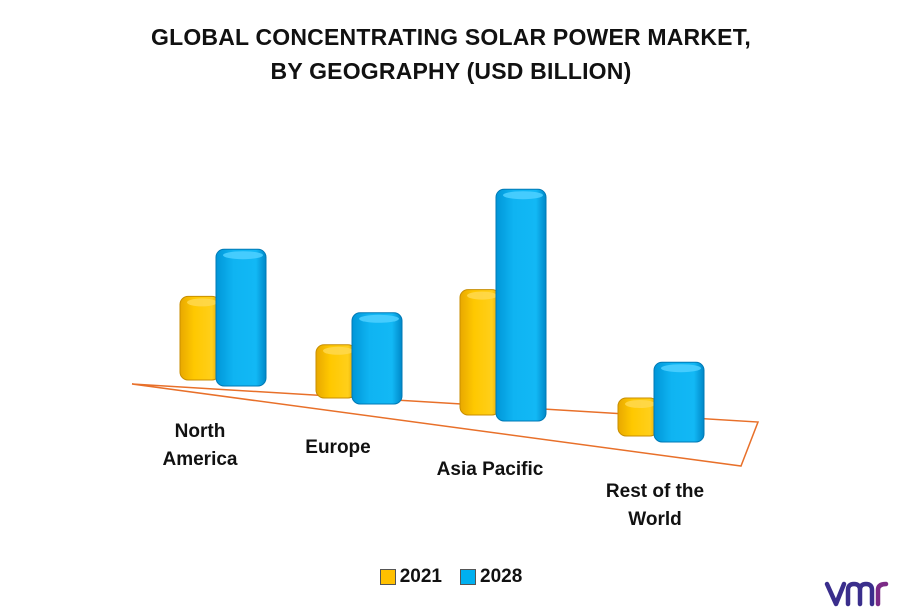  Describe the element at coordinates (200, 445) in the screenshot. I see `category-label-north-america: North America` at that location.